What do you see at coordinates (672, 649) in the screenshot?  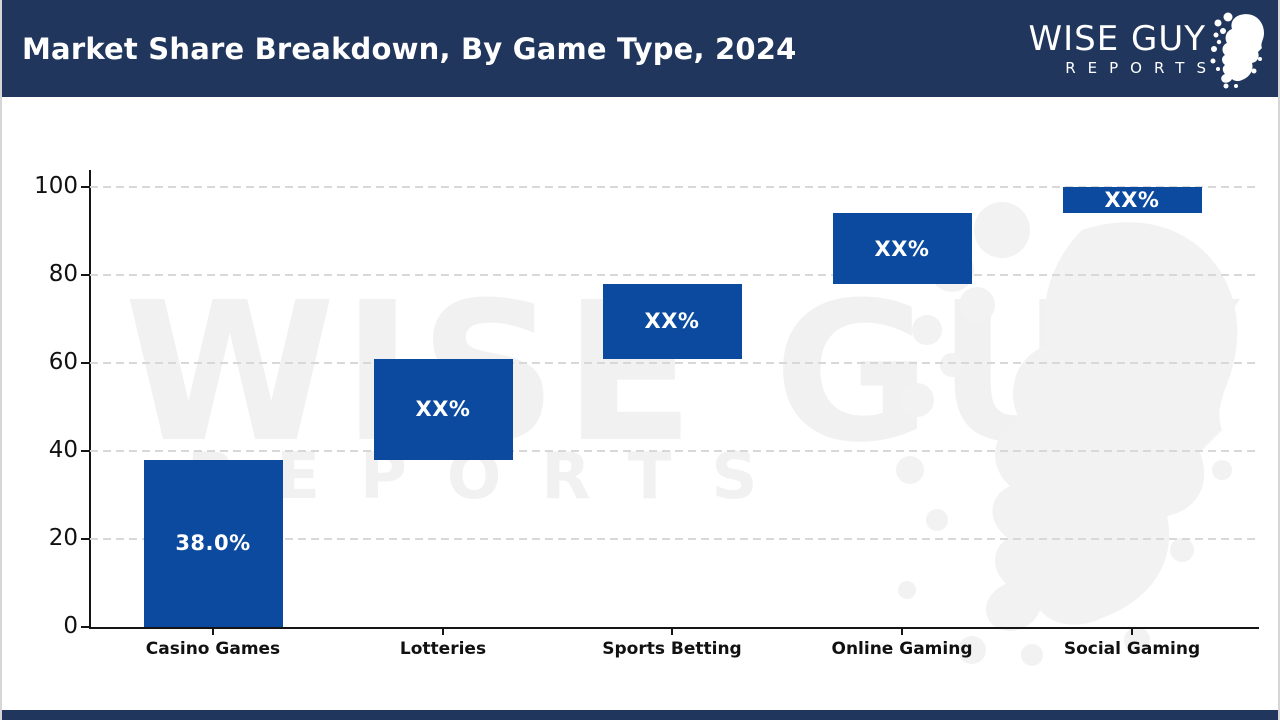 I see `x-category-label: Sports Betting` at bounding box center [672, 649].